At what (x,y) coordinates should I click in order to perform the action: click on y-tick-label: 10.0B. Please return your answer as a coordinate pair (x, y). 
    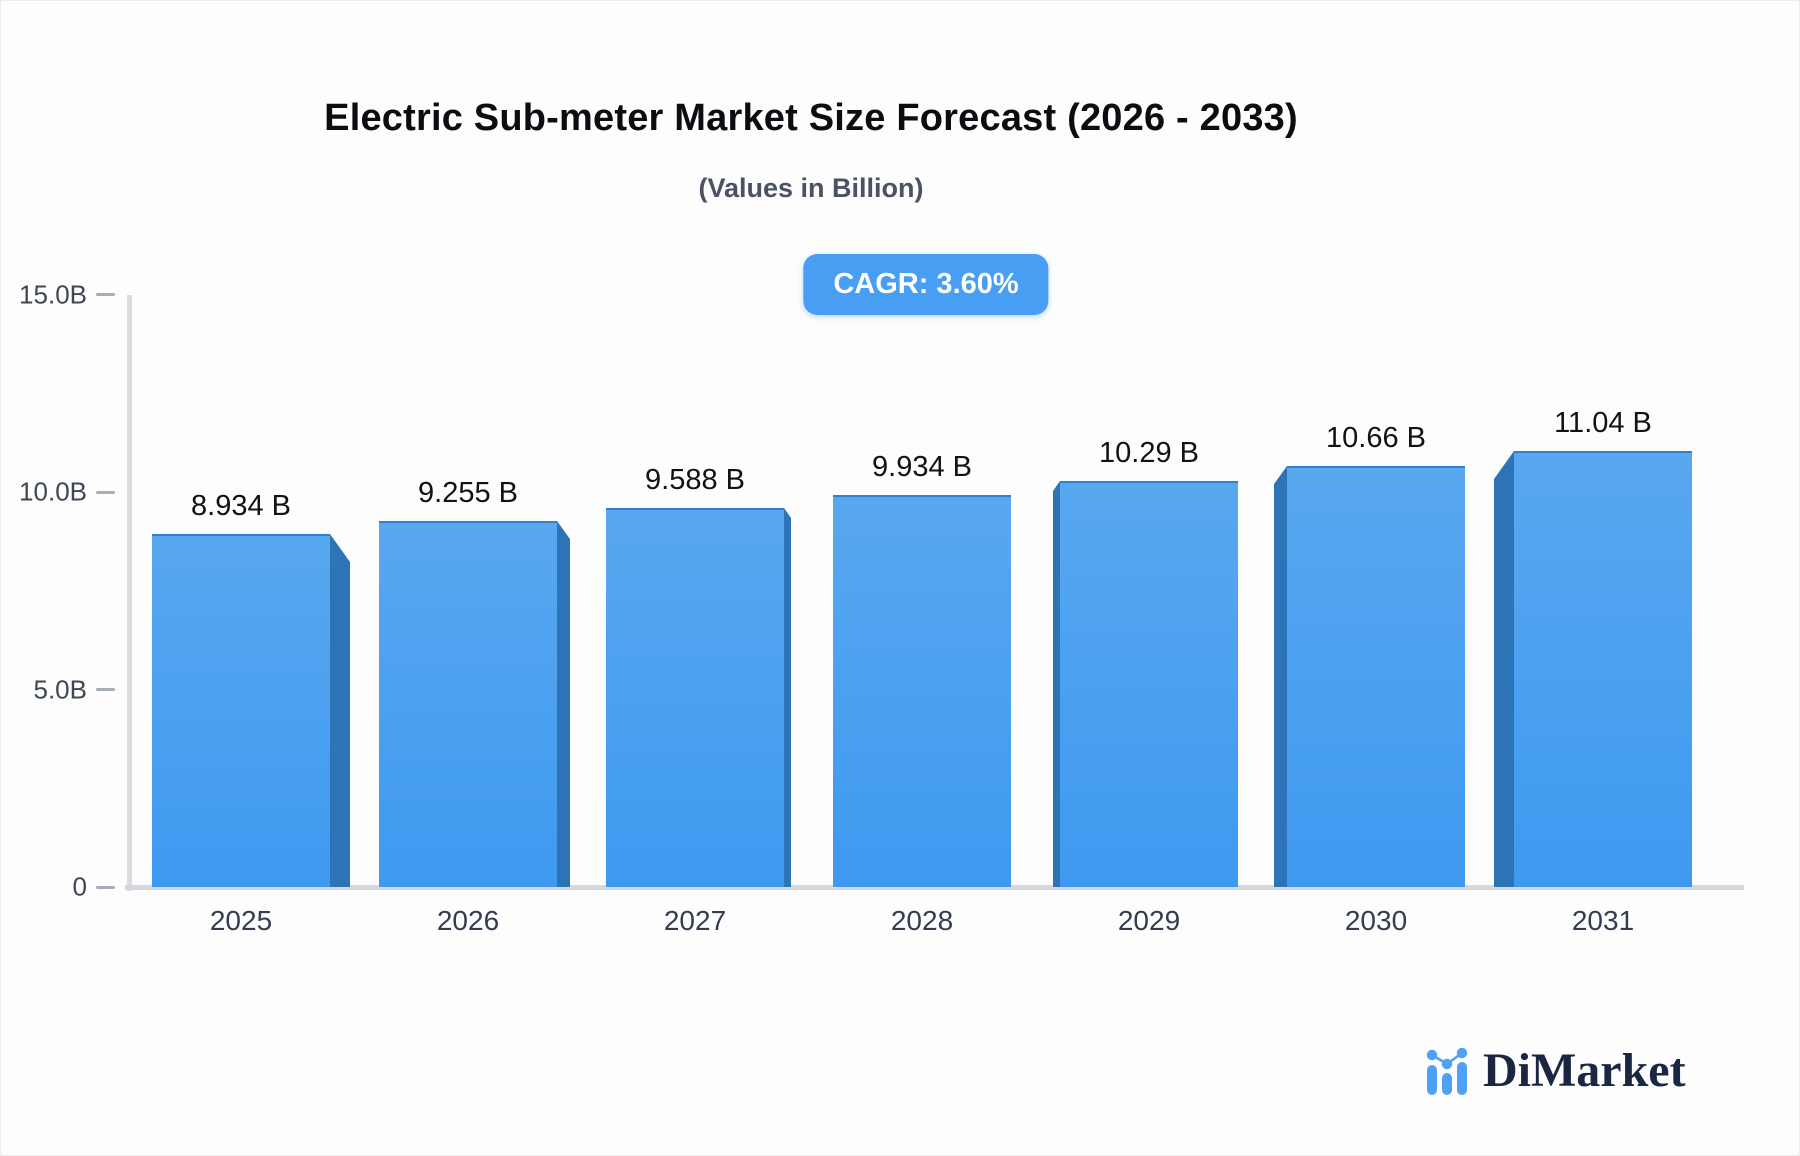
    Looking at the image, I should click on (53, 491).